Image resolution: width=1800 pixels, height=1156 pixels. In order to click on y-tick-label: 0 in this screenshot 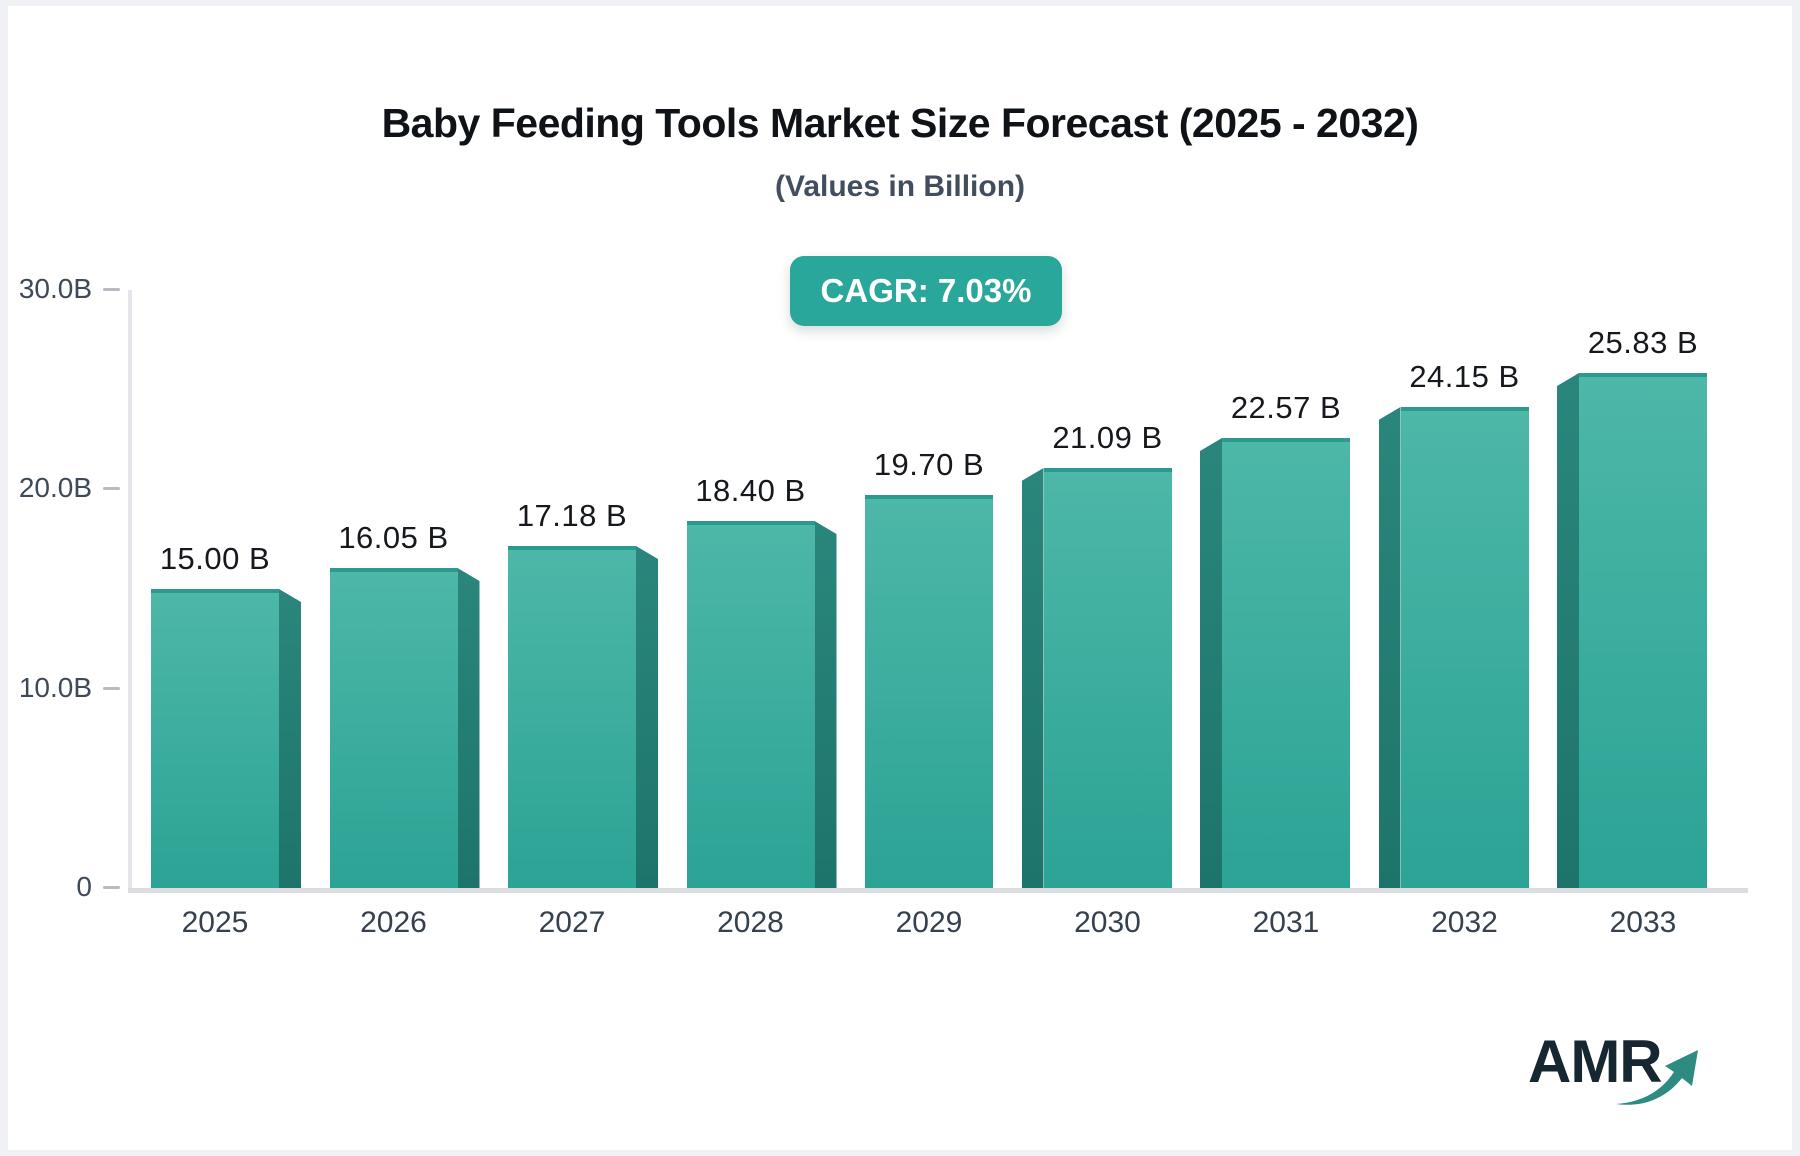, I will do `click(84, 886)`.